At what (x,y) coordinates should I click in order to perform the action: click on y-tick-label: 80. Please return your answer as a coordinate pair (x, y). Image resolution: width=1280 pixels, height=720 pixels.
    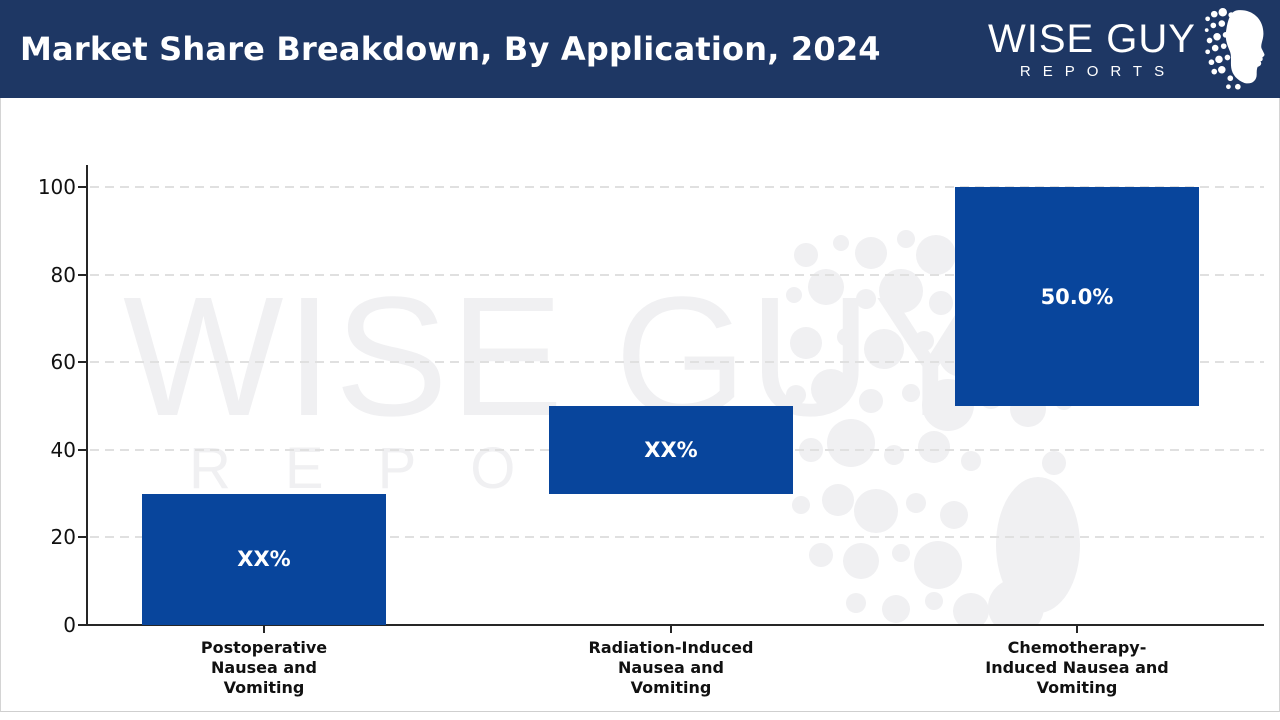
    Looking at the image, I should click on (63, 274).